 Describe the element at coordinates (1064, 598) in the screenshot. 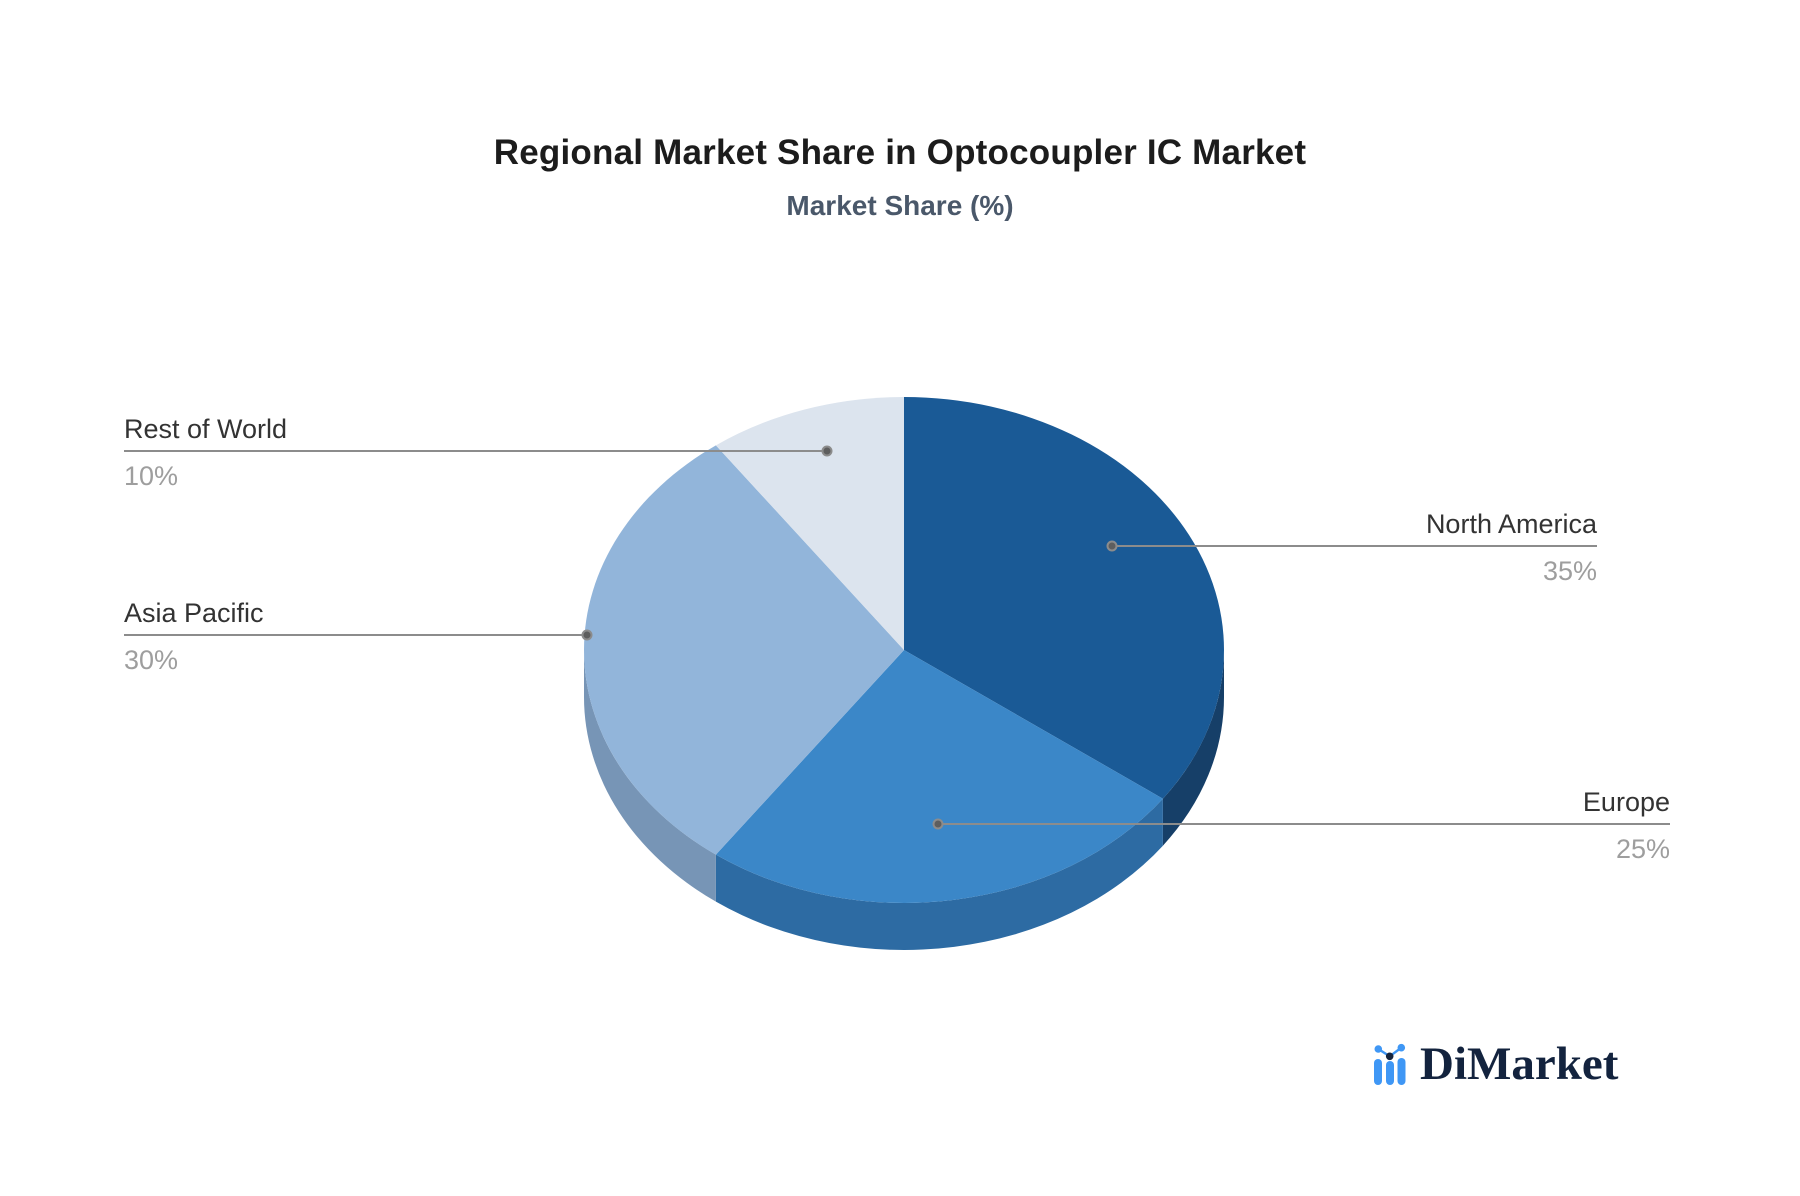

I see `pie-slice-north-america` at that location.